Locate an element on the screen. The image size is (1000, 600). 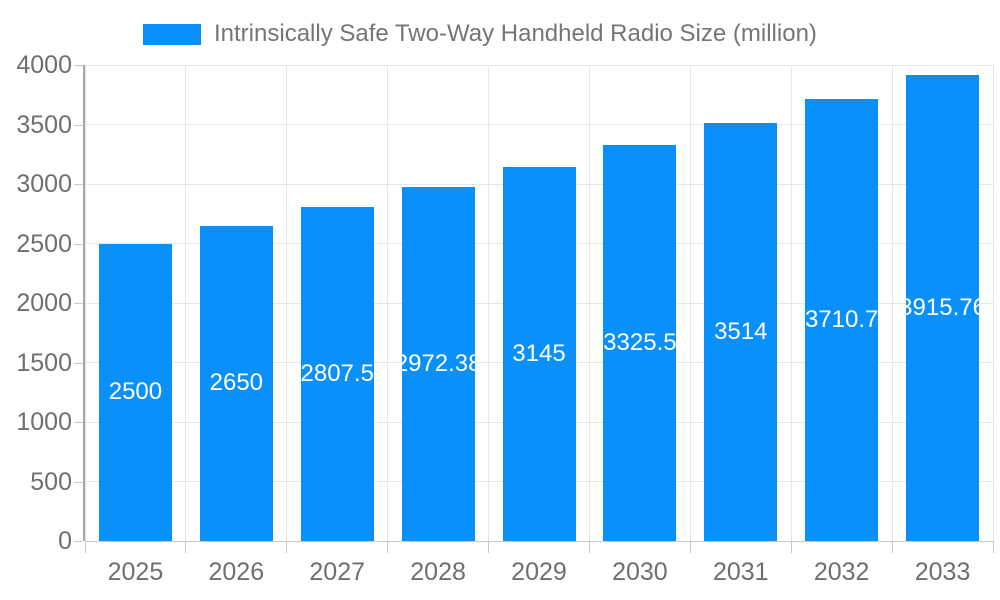
bar: 2972.38 is located at coordinates (438, 364).